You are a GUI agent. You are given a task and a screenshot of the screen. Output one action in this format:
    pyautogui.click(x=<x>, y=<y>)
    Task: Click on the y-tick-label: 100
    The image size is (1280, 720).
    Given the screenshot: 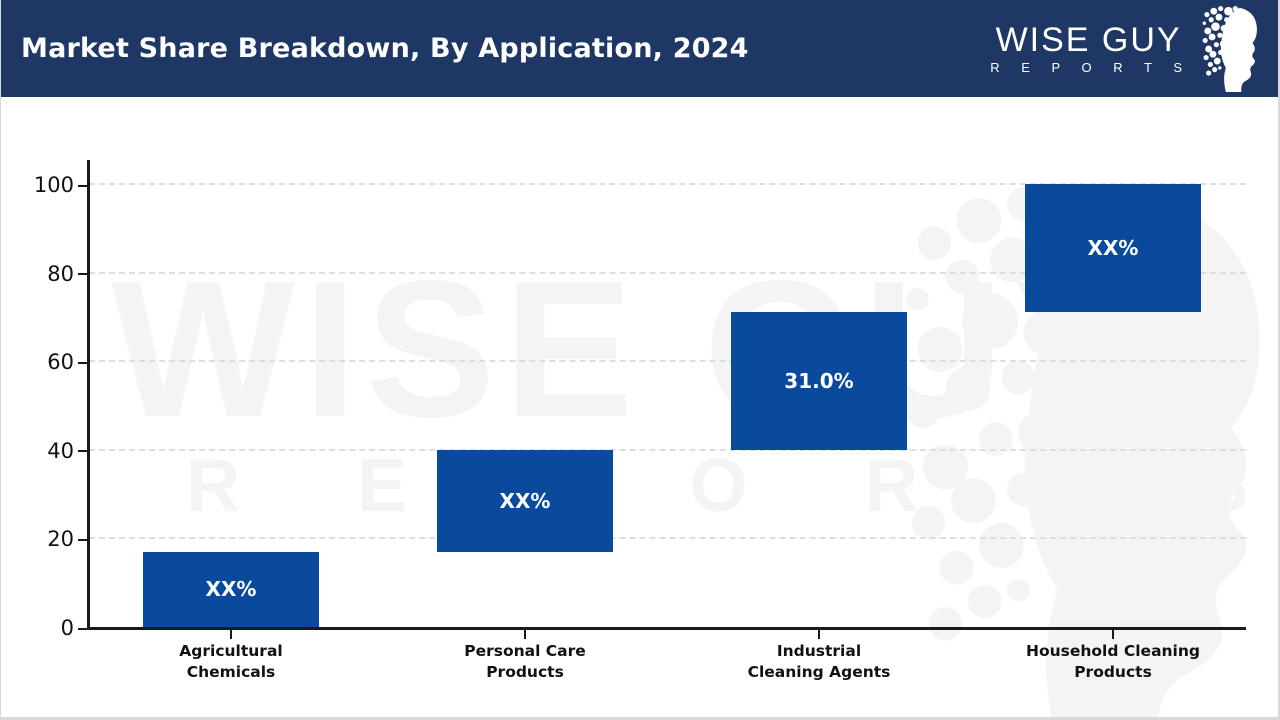 What is the action you would take?
    pyautogui.click(x=53, y=185)
    